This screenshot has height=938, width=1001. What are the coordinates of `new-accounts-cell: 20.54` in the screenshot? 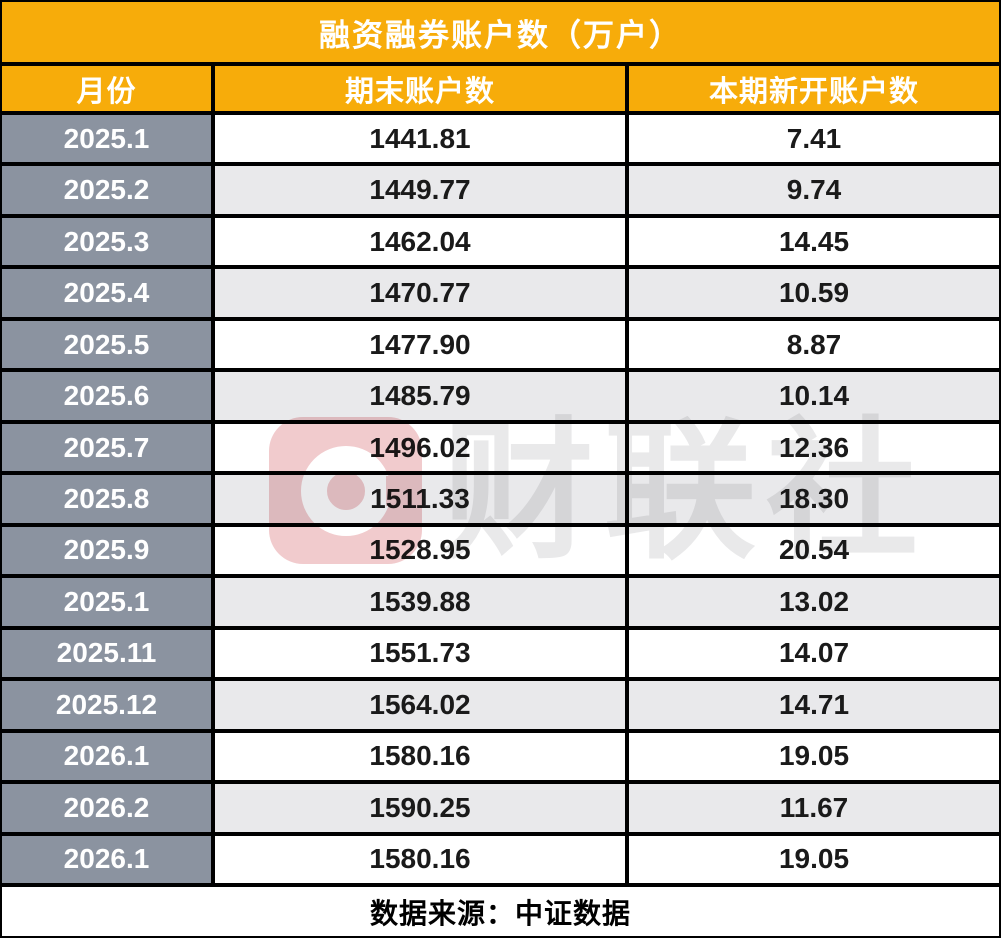 It's located at (814, 550).